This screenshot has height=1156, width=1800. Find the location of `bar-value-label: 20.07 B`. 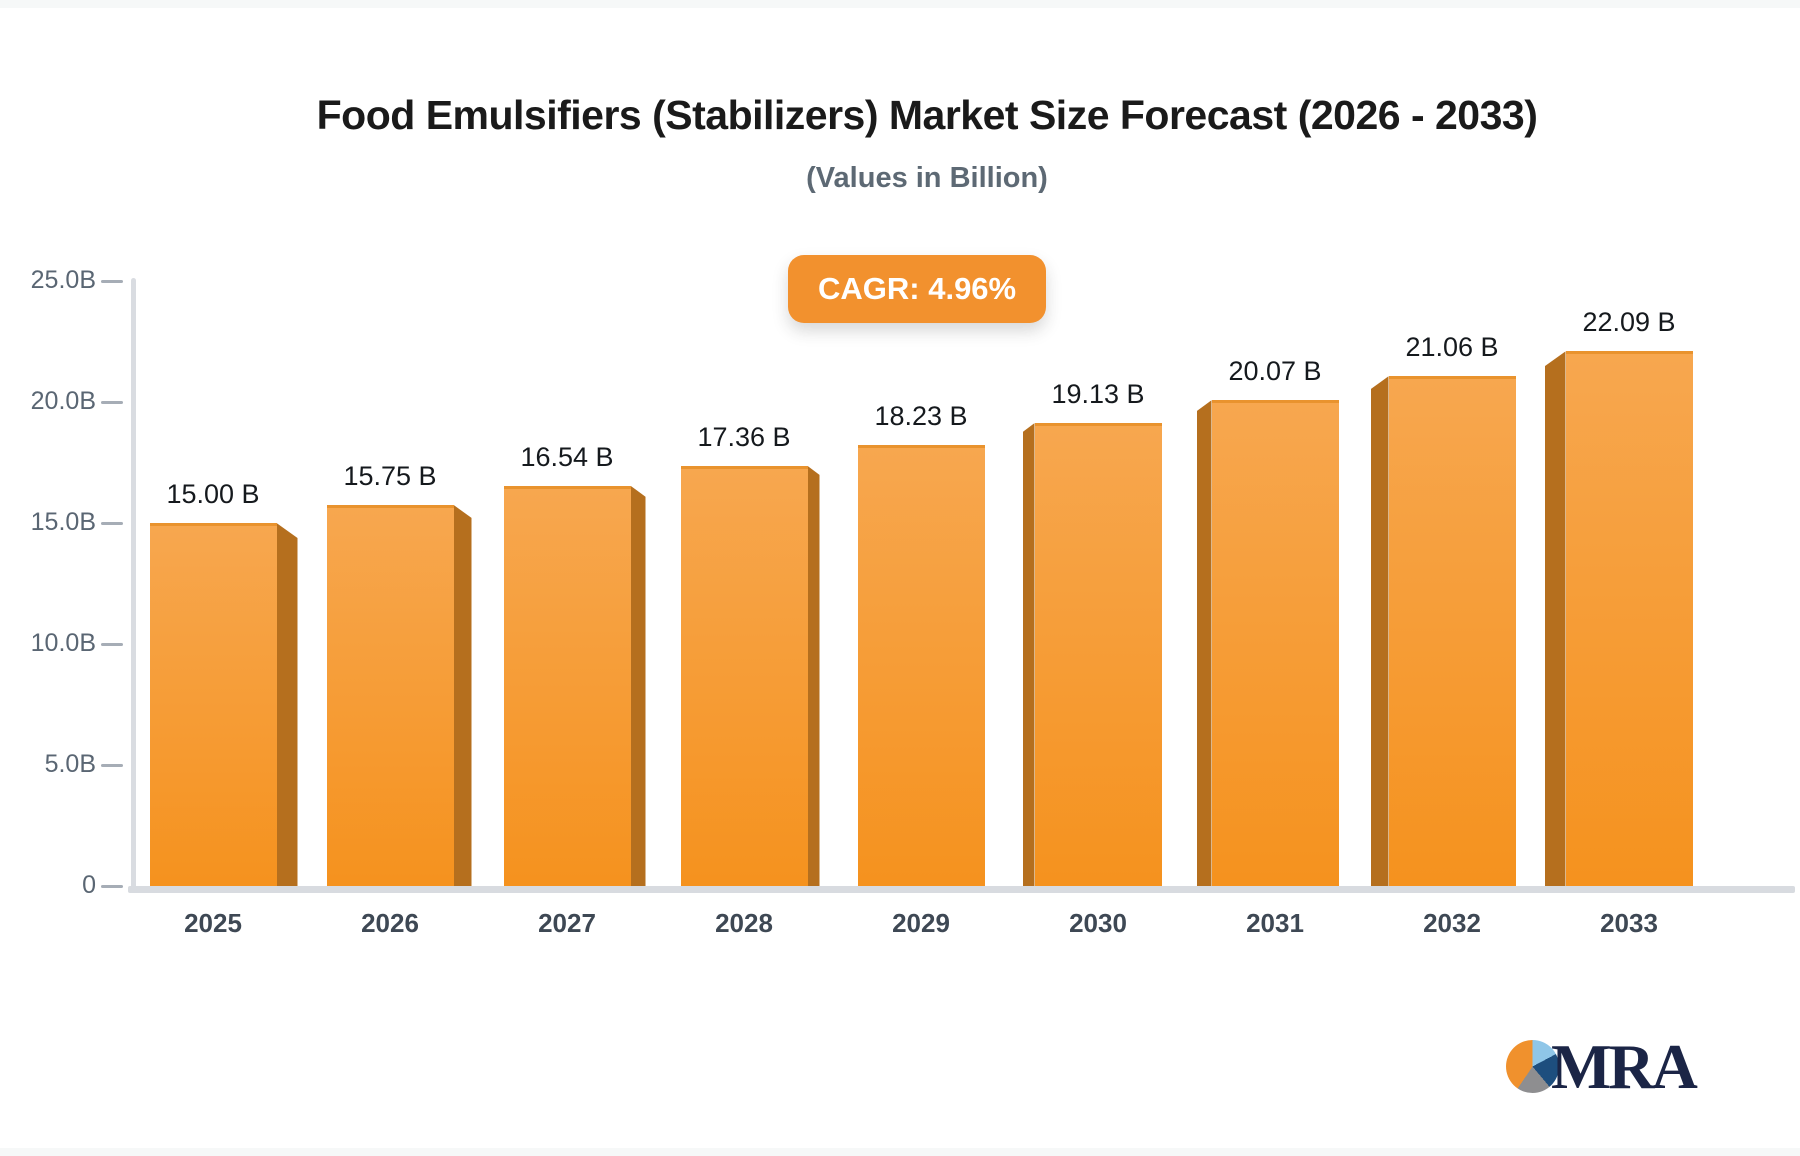

bar-value-label: 20.07 B is located at coordinates (1275, 371).